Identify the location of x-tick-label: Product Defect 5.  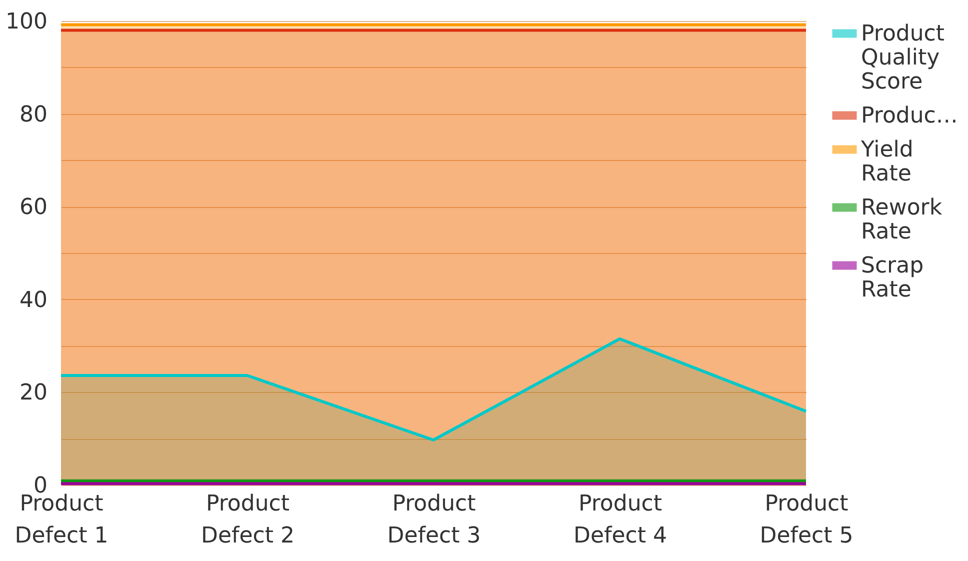
(807, 520).